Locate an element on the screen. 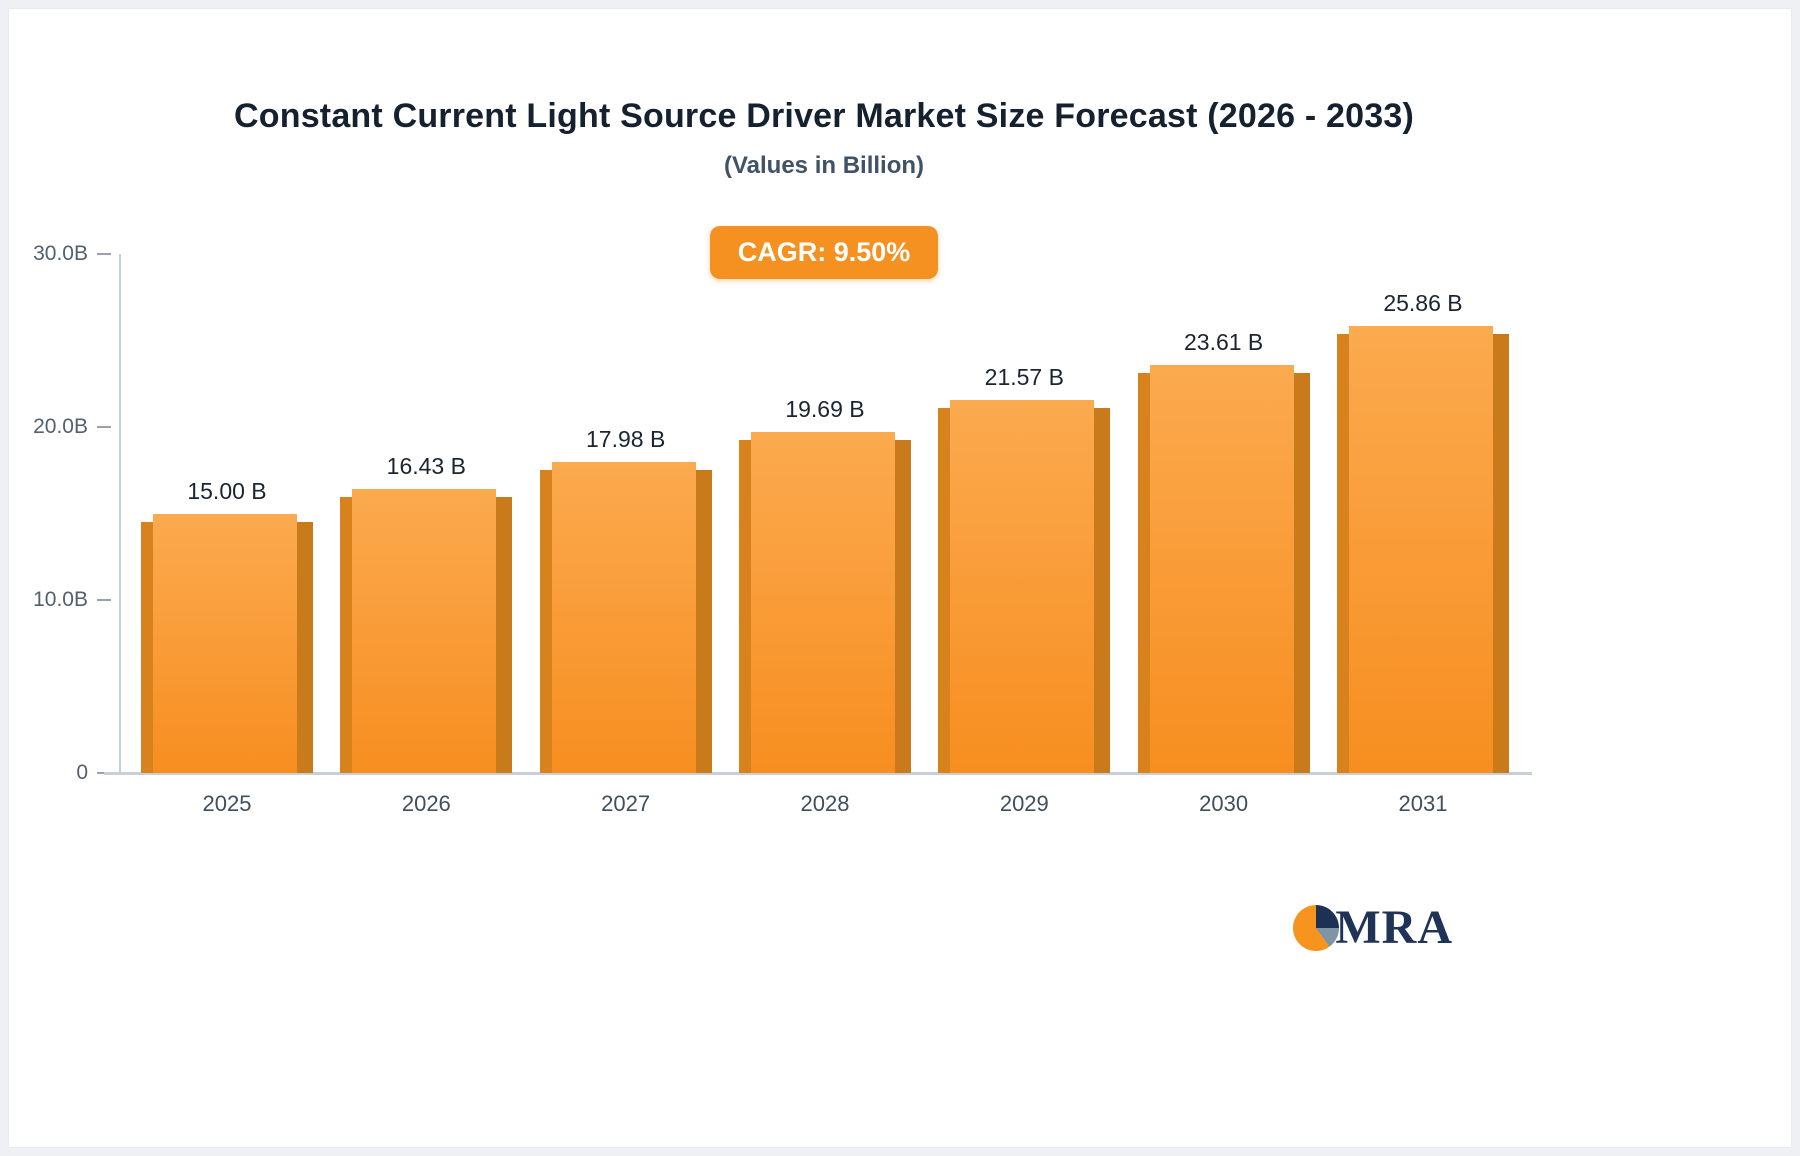 The height and width of the screenshot is (1156, 1800). bar-2026 is located at coordinates (426, 630).